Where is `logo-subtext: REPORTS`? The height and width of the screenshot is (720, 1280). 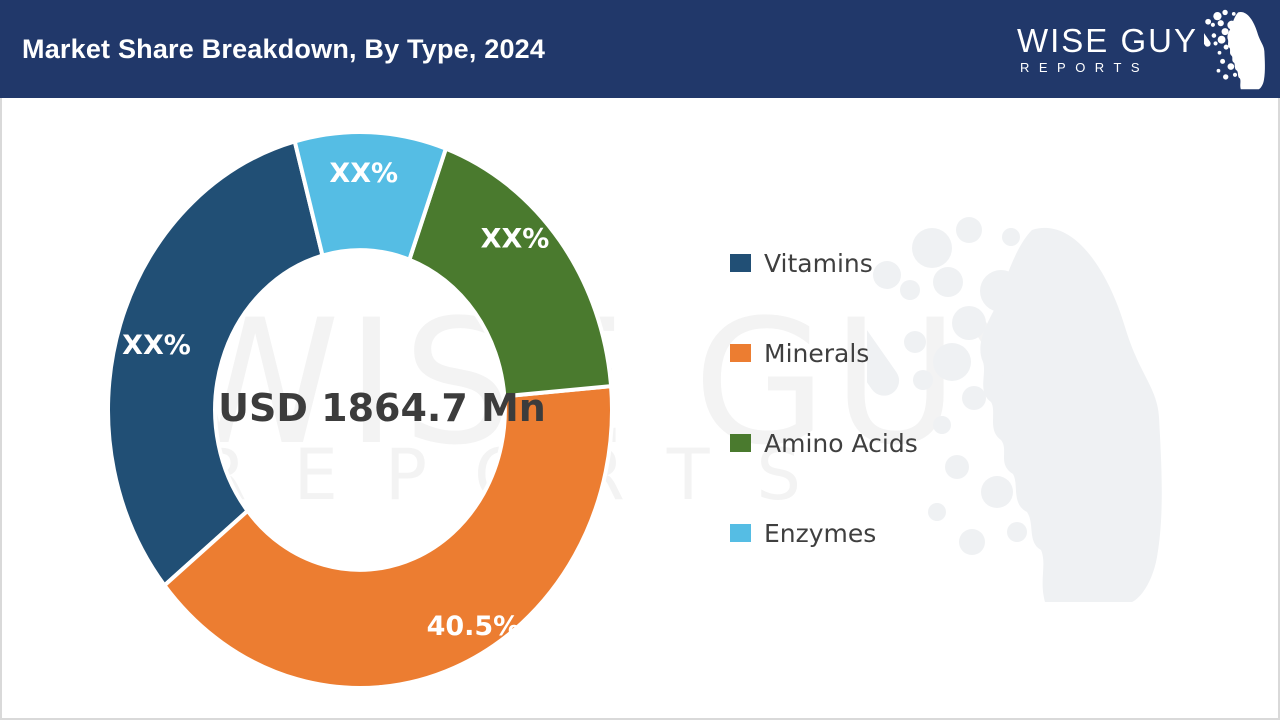
logo-subtext: REPORTS is located at coordinates (1084, 67).